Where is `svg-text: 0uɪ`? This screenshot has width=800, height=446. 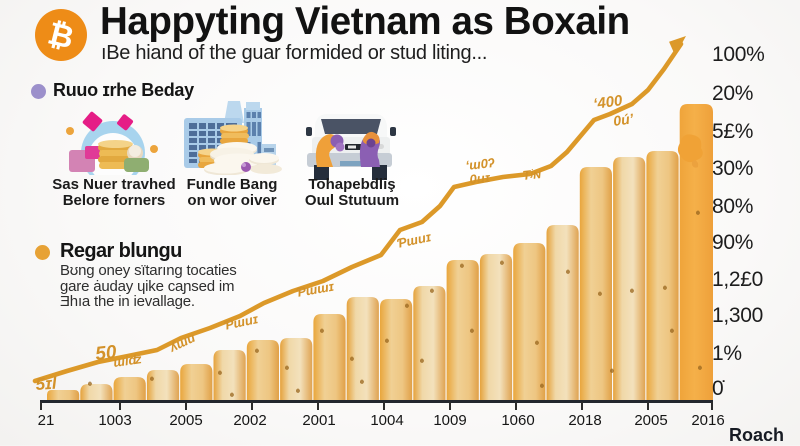
svg-text: 0uɪ is located at coordinates (480, 178).